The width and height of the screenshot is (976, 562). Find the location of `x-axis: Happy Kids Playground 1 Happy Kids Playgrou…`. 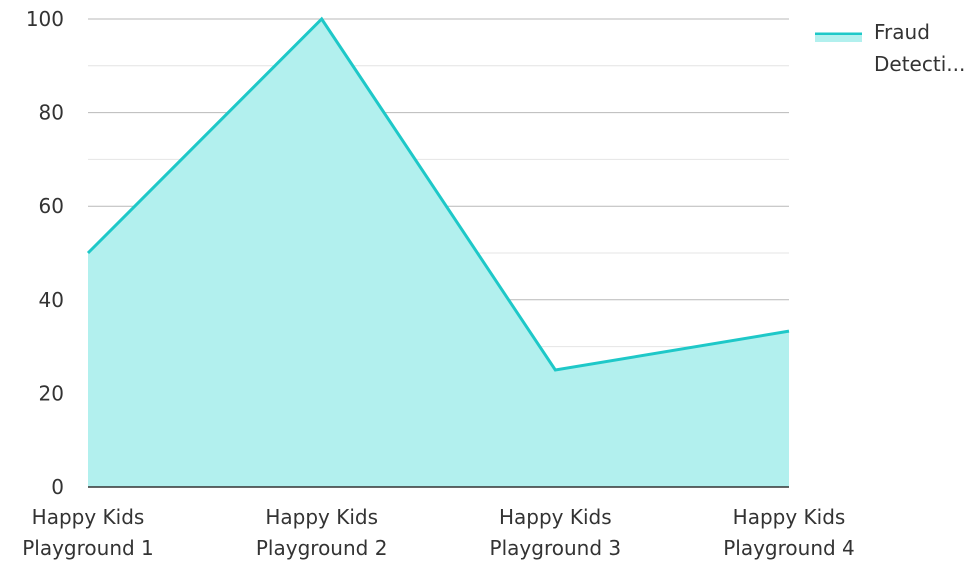

x-axis: Happy Kids Playground 1 Happy Kids Playgrou… is located at coordinates (438, 532).